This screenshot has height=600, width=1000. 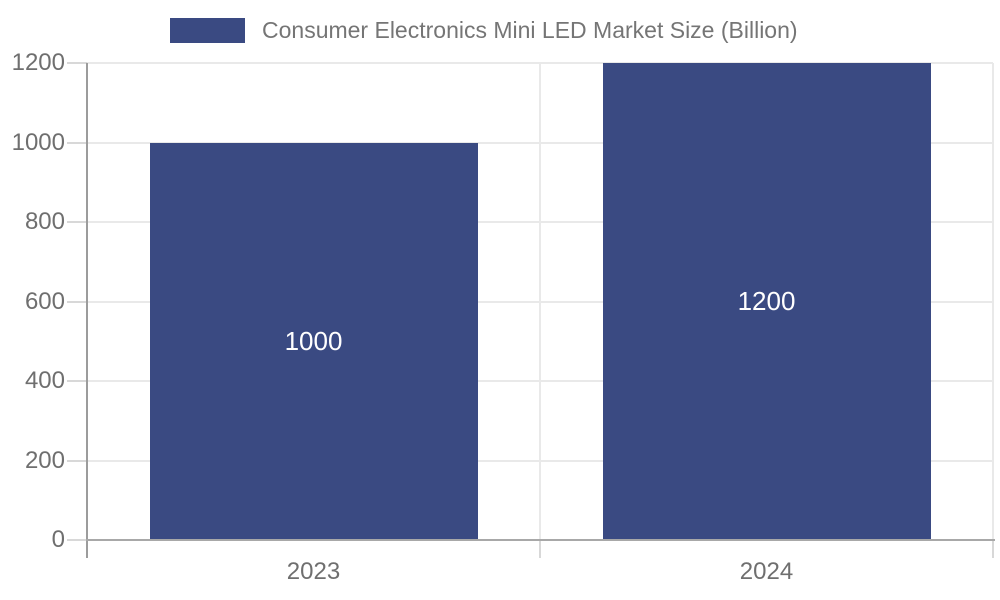 What do you see at coordinates (44, 221) in the screenshot?
I see `y-tick-label: 800` at bounding box center [44, 221].